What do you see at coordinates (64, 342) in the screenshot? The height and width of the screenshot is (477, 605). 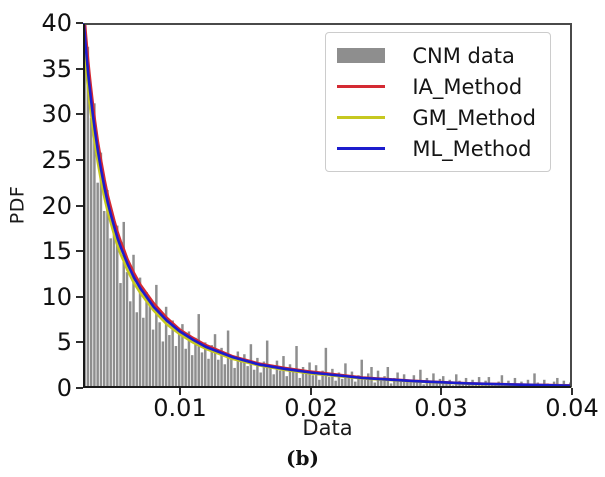 I see `y-tick-label: 5` at bounding box center [64, 342].